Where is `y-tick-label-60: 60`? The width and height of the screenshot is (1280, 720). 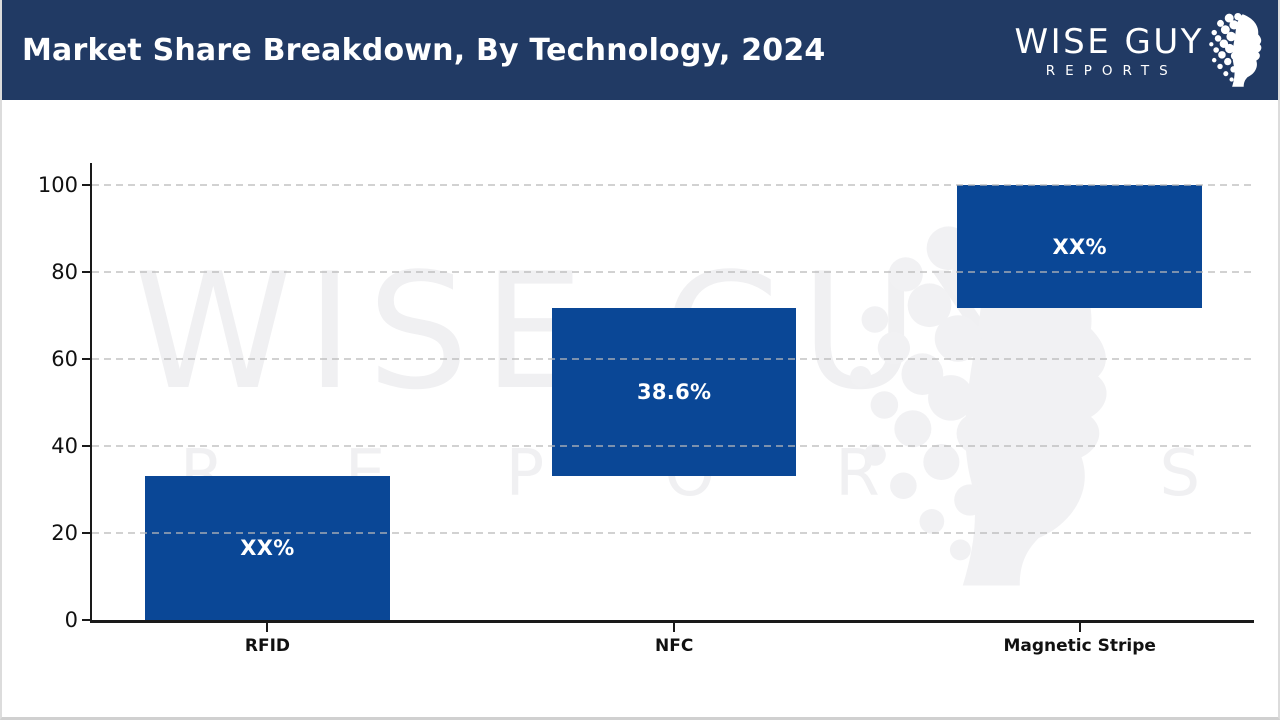 y-tick-label-60: 60 is located at coordinates (64, 358).